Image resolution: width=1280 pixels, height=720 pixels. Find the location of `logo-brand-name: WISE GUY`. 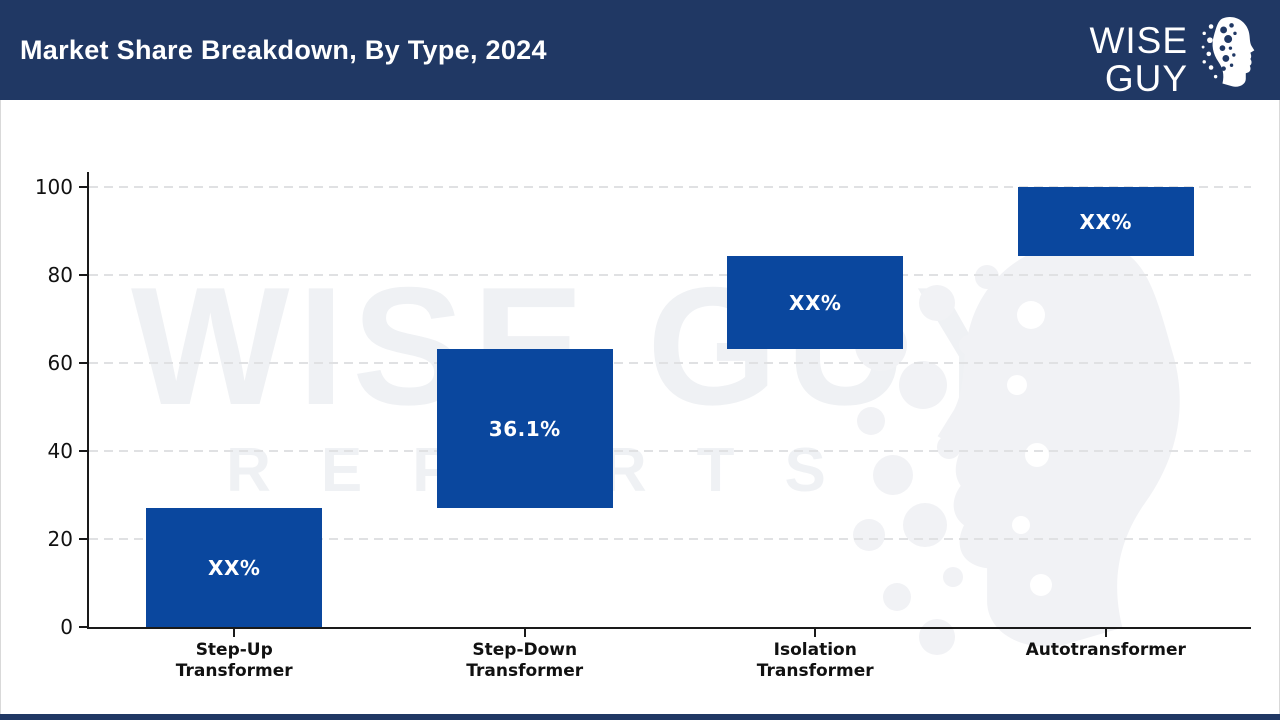

logo-brand-name: WISE GUY is located at coordinates (1138, 59).